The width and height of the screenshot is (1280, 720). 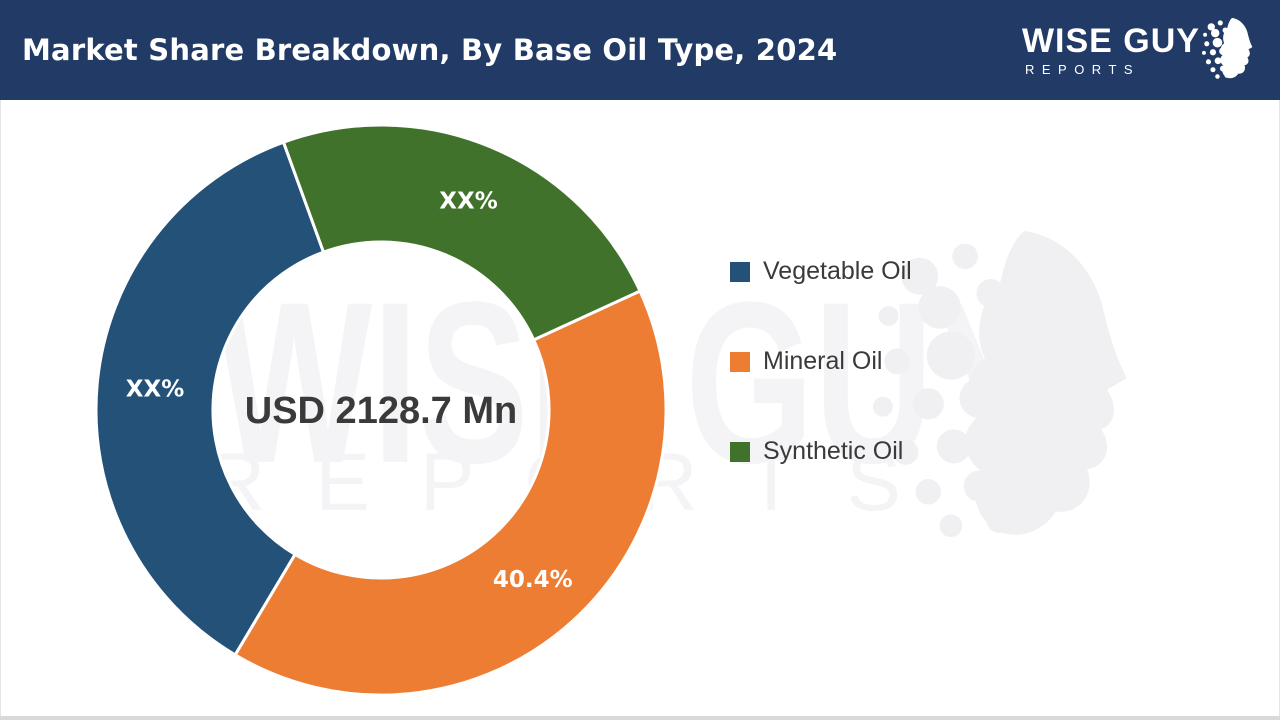 I want to click on donut-slice-synthetic-oil, so click(x=461, y=232).